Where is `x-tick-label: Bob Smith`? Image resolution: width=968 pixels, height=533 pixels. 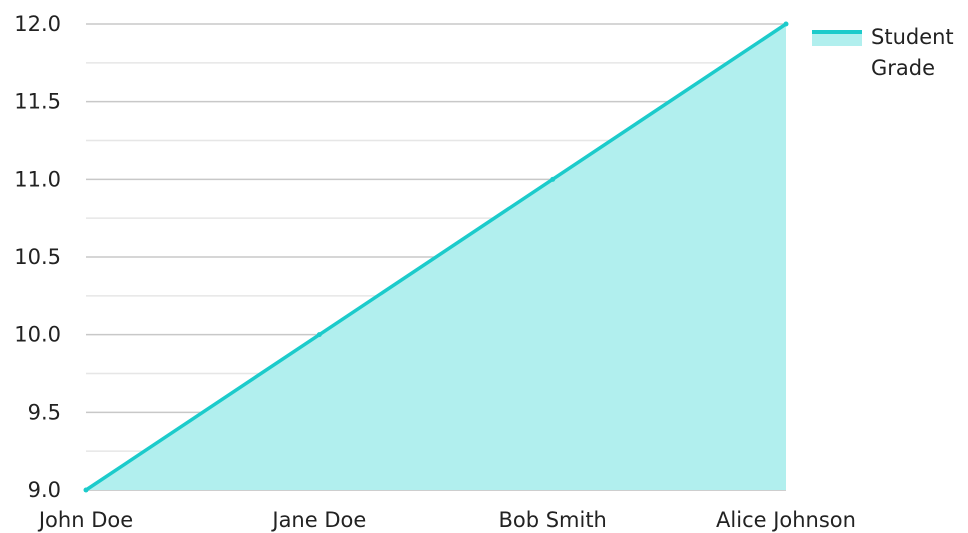
x-tick-label: Bob Smith is located at coordinates (552, 520).